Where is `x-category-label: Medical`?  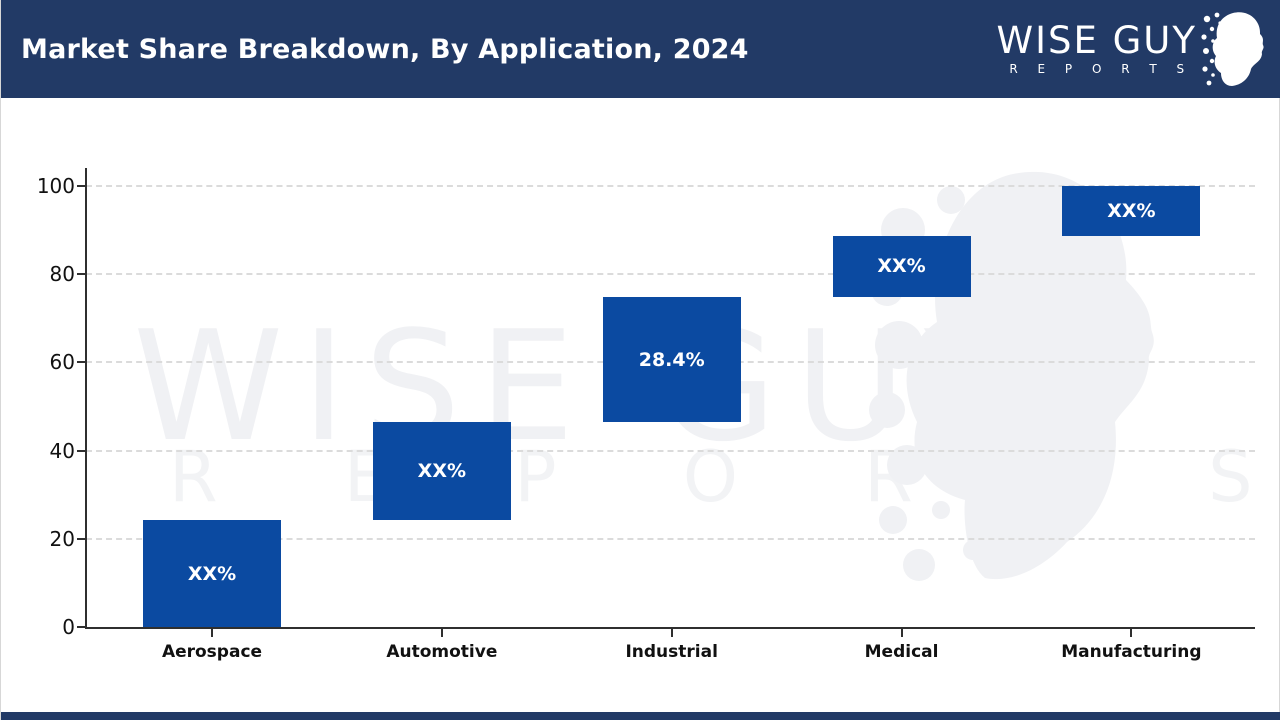
x-category-label: Medical is located at coordinates (901, 652).